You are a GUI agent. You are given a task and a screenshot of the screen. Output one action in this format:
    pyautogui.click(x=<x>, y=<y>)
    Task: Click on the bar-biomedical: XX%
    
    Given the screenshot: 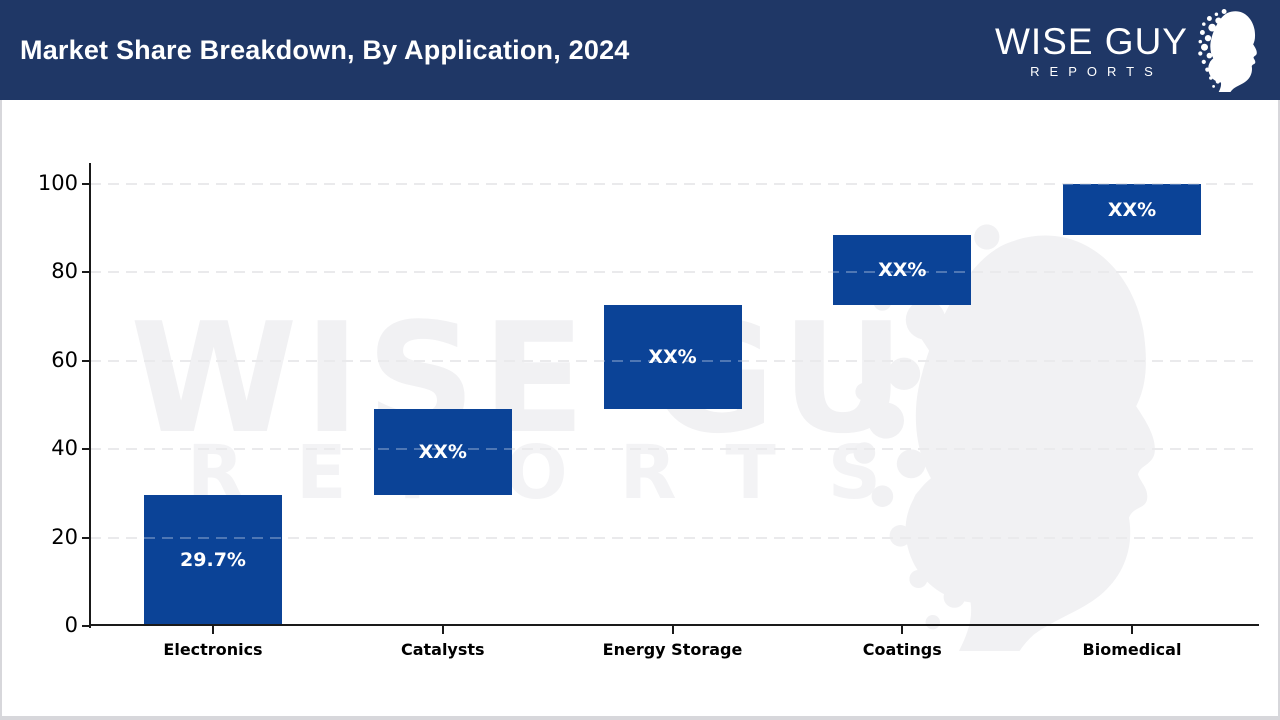 What is the action you would take?
    pyautogui.click(x=1132, y=210)
    